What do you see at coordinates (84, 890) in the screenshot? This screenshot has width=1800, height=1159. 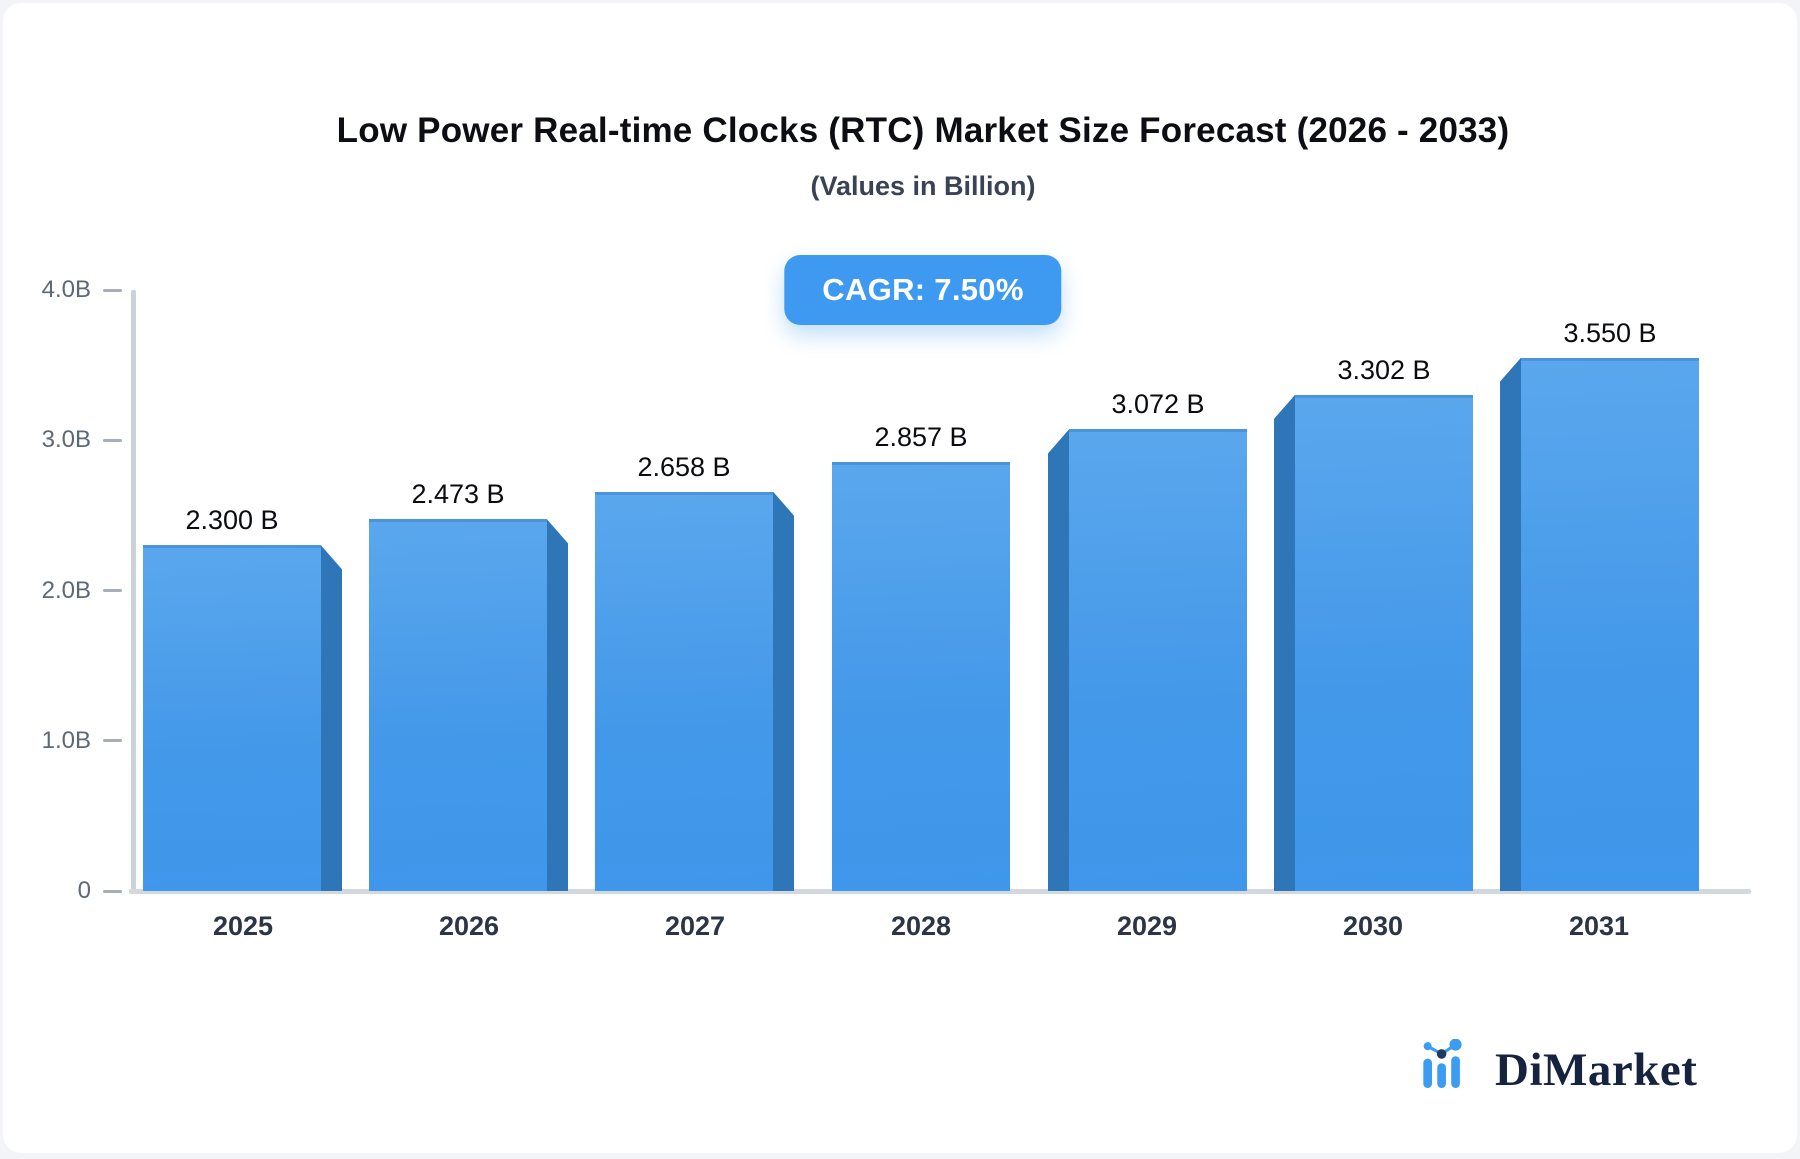 I see `y-tick-label: 0` at bounding box center [84, 890].